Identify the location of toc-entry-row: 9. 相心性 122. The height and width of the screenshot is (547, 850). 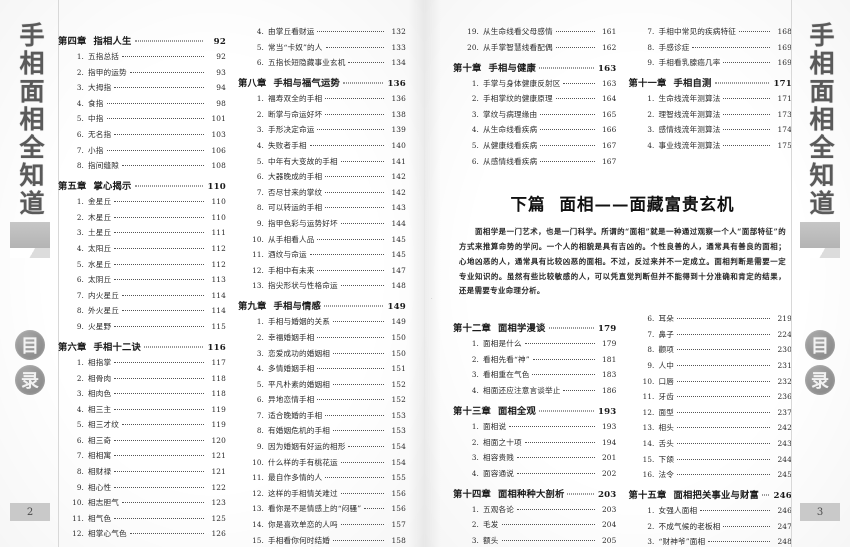
(142, 487).